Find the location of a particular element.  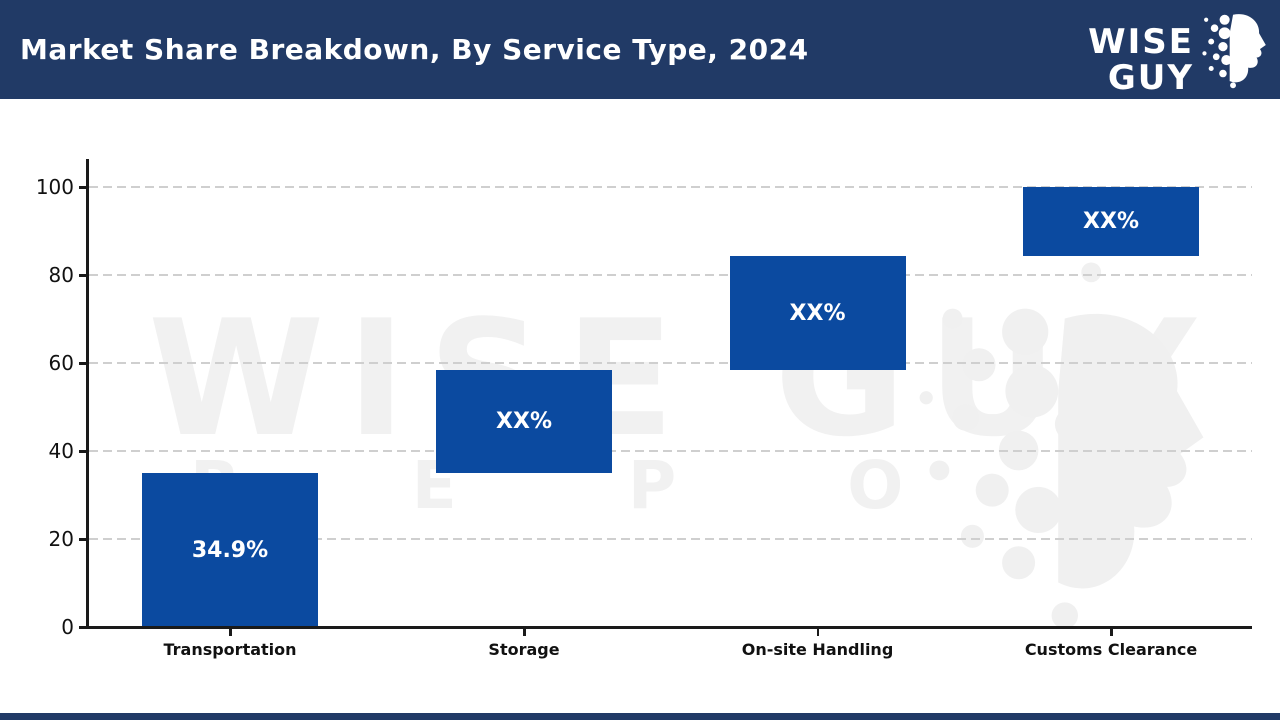

bar-on-site-handling: XX% is located at coordinates (817, 313).